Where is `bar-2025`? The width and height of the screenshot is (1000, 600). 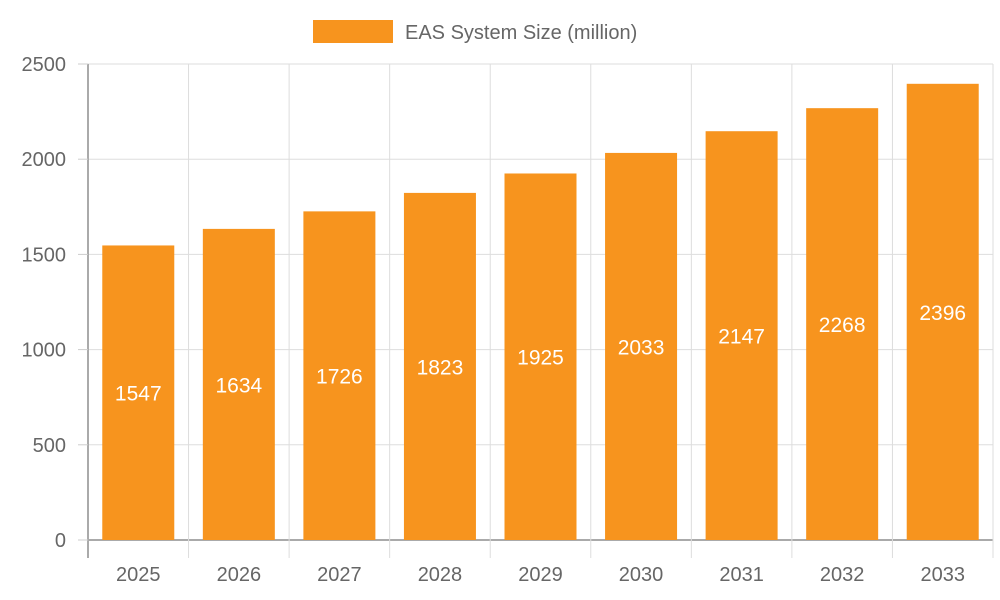
bar-2025 is located at coordinates (138, 392).